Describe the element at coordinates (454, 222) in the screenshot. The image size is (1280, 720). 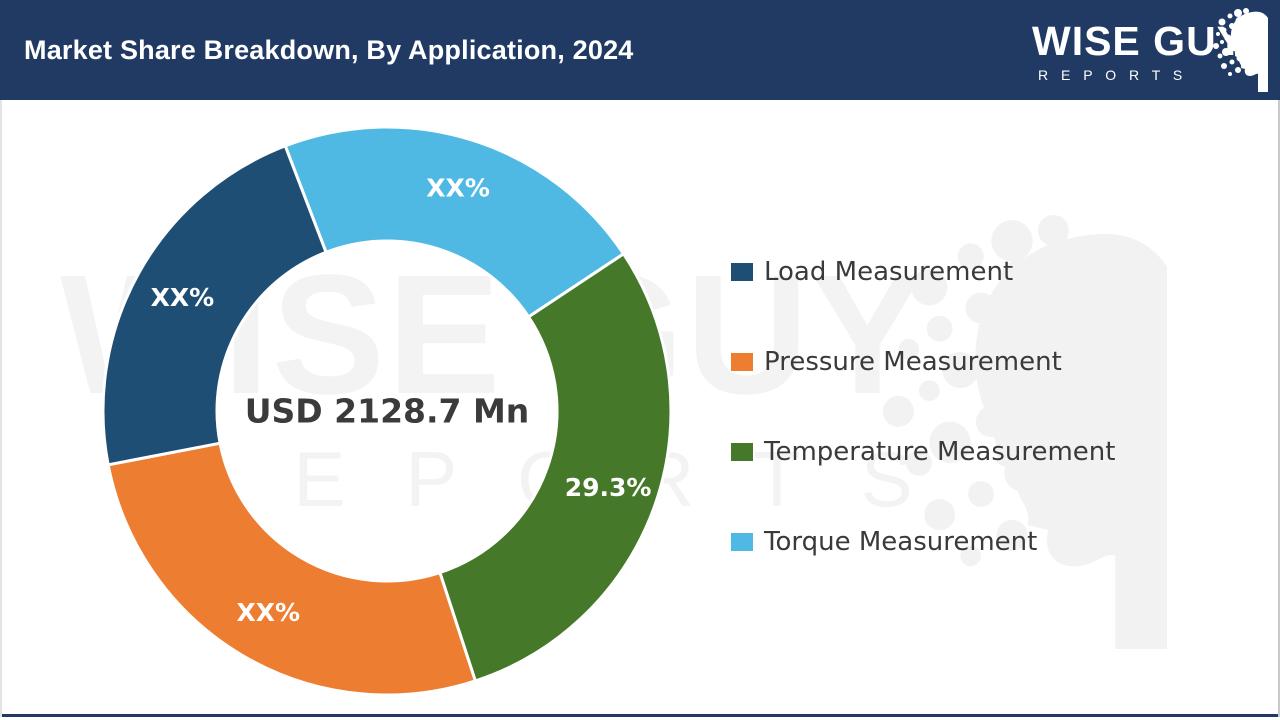
I see `donut-slice-torque-measurement` at that location.